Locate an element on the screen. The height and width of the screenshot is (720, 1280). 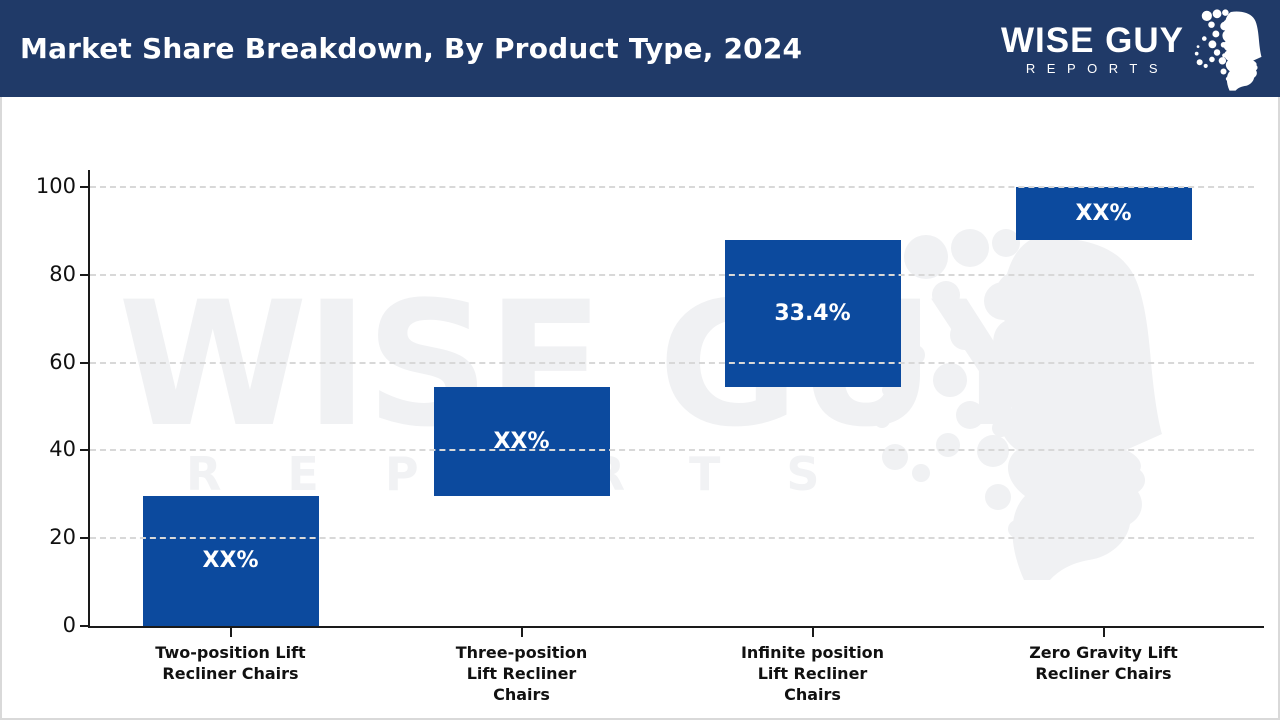
y-tick-label-0: 0 is located at coordinates (69, 625).